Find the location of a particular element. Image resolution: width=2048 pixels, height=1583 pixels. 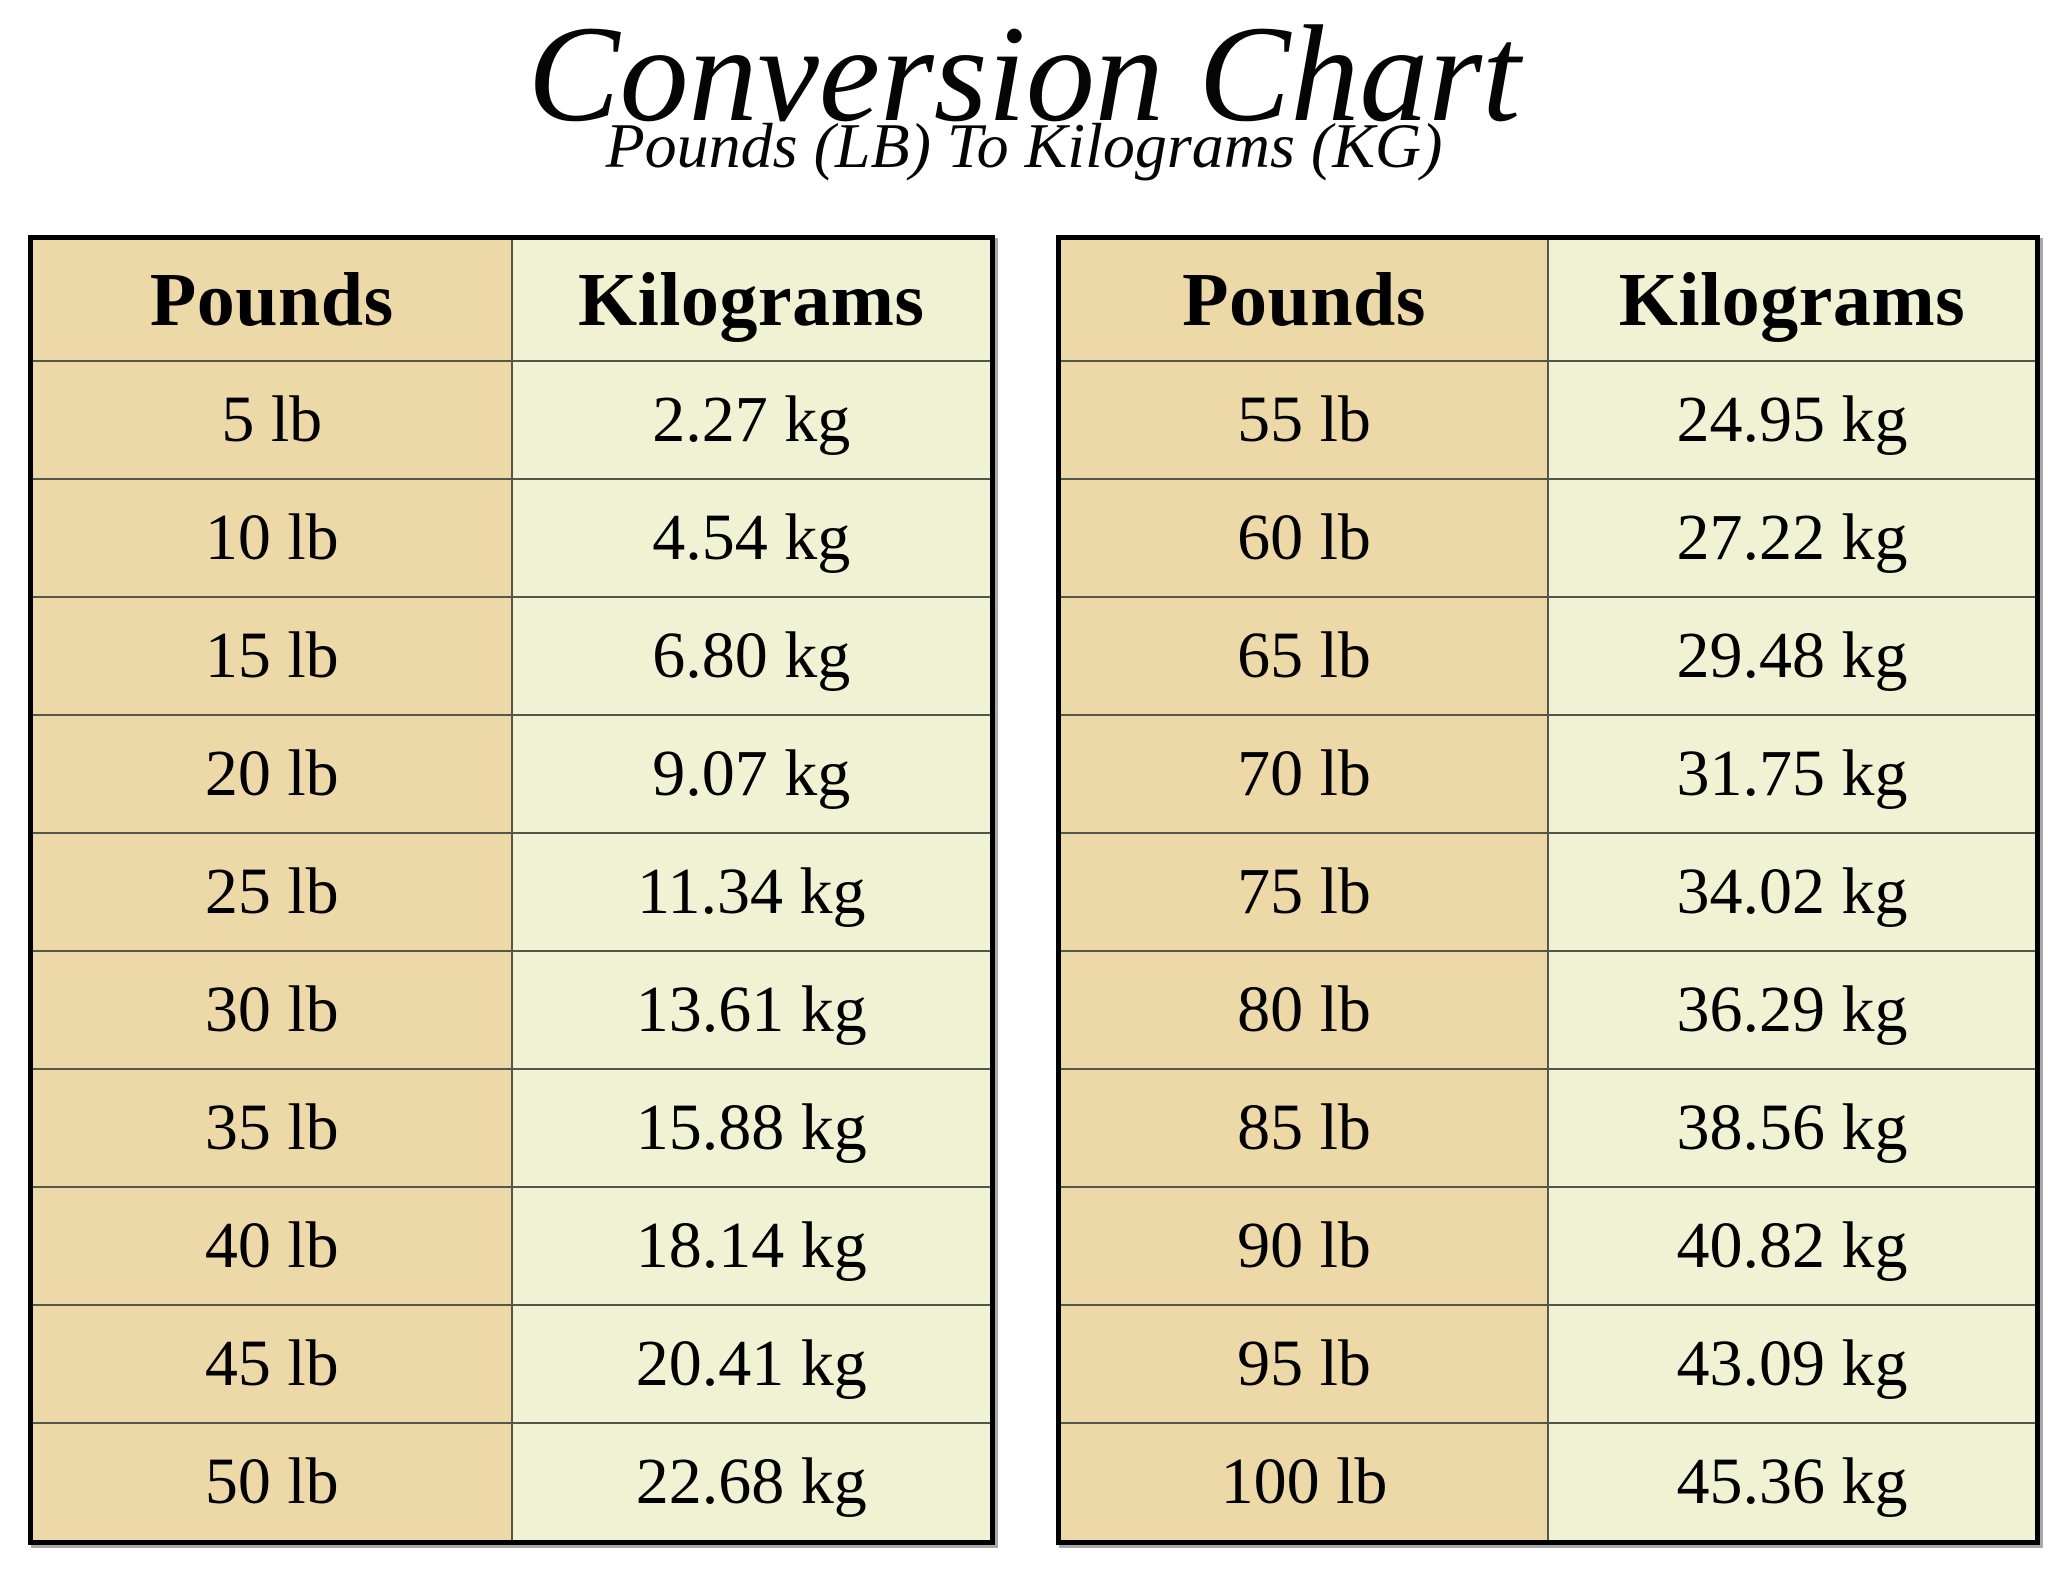

table-row: 60 lb 27.22 kg is located at coordinates (1548, 538).